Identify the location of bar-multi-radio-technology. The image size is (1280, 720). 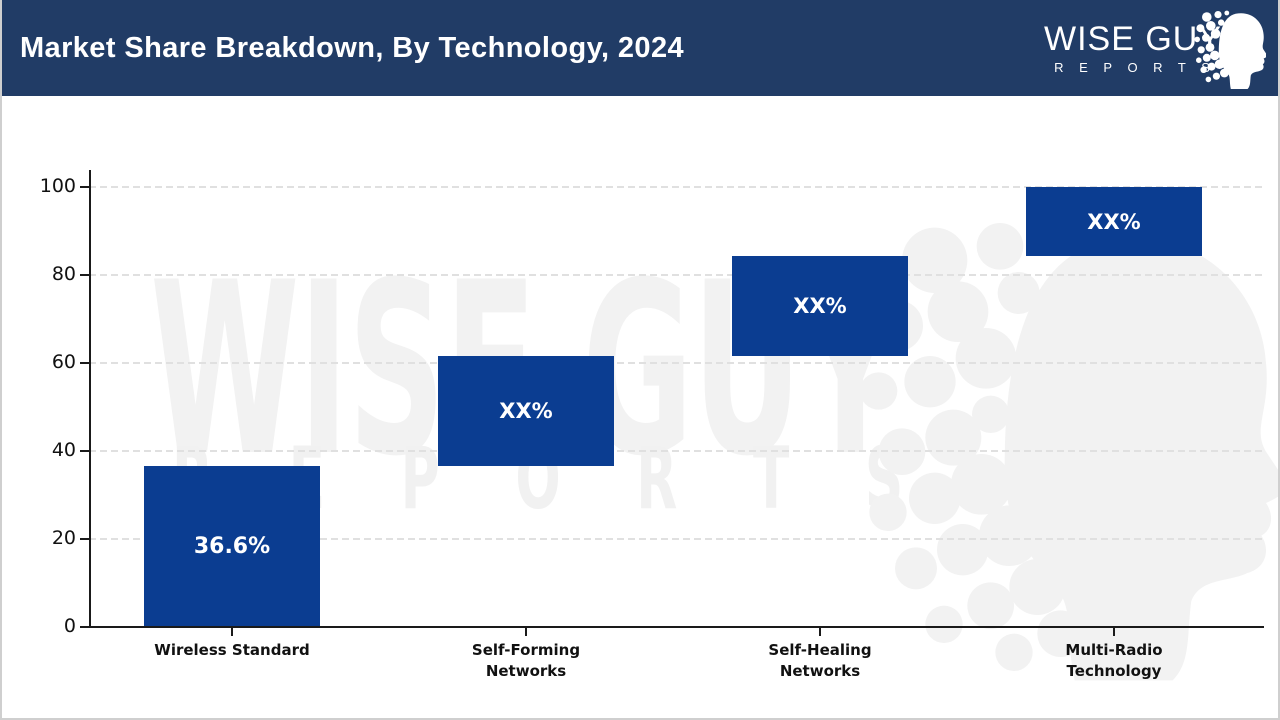
(1114, 222).